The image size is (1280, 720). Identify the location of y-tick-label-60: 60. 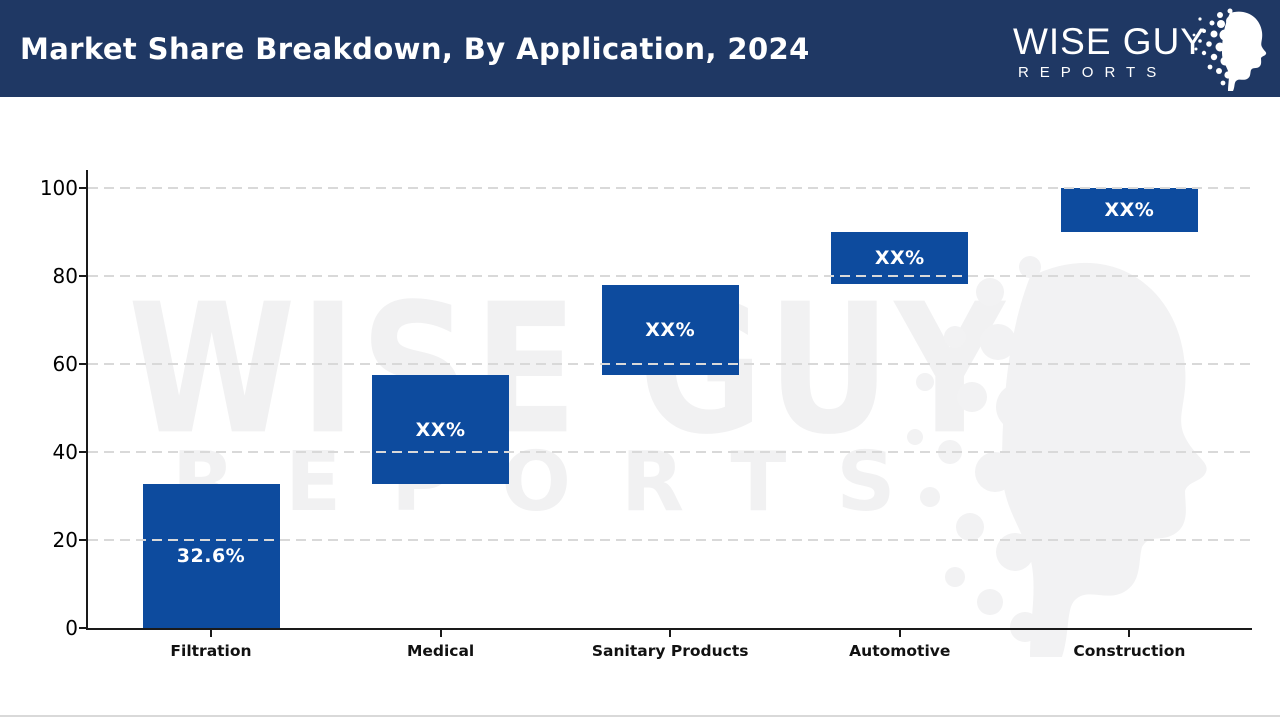
(65, 363).